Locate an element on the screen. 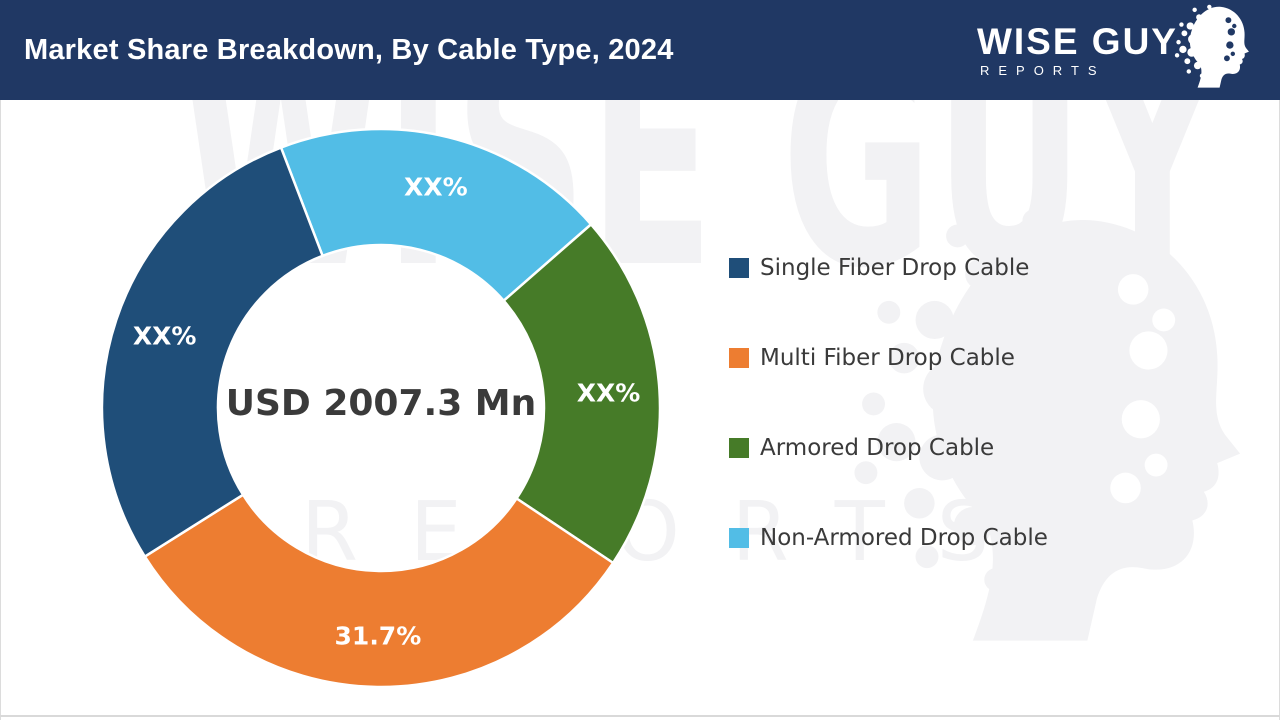 The width and height of the screenshot is (1280, 720). bottom-divider is located at coordinates (640, 716).